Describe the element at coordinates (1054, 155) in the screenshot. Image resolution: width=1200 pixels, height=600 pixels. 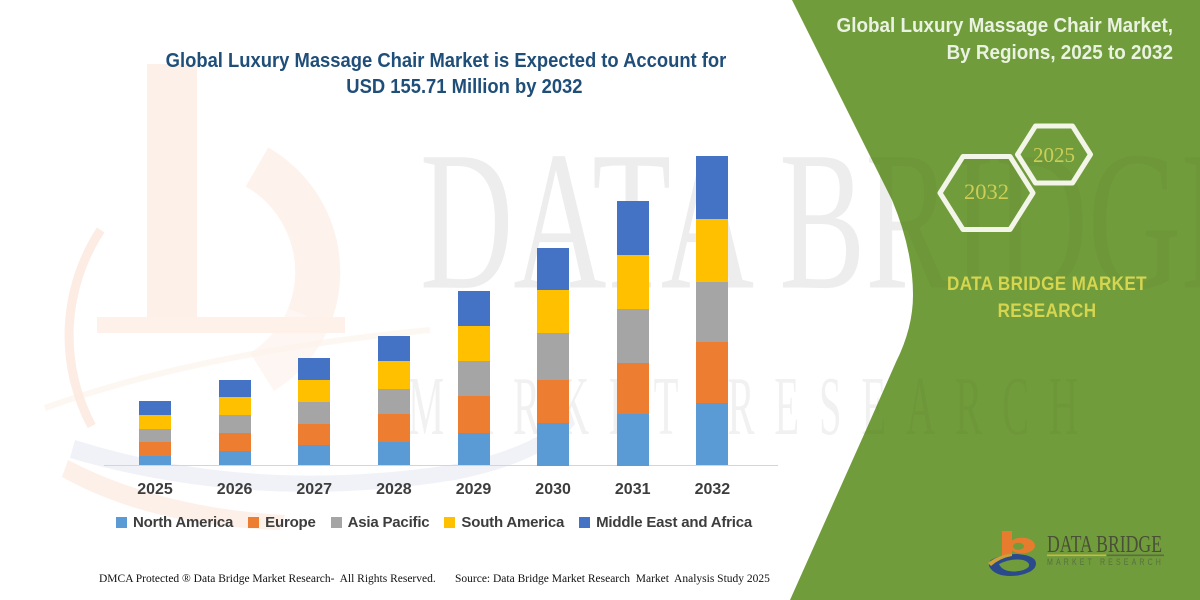
I see `svg-text: 2025` at that location.